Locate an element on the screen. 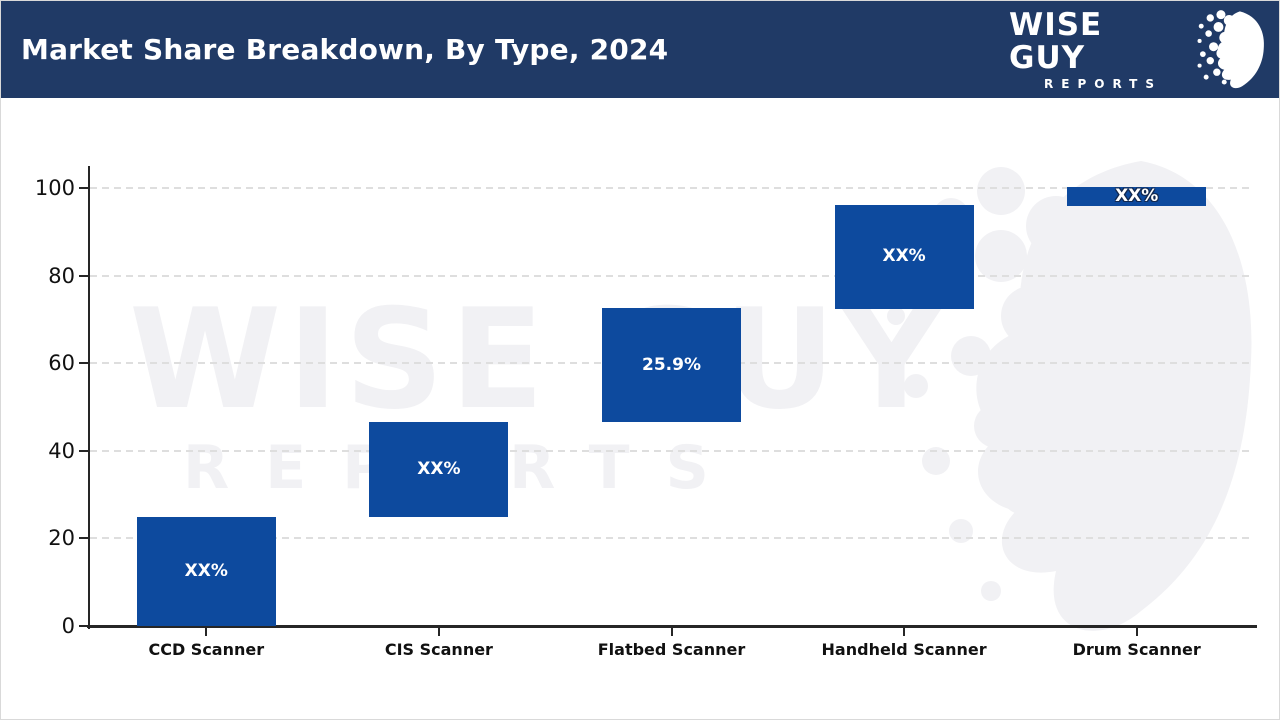  bar-handheld-scanner: XX% is located at coordinates (904, 257).